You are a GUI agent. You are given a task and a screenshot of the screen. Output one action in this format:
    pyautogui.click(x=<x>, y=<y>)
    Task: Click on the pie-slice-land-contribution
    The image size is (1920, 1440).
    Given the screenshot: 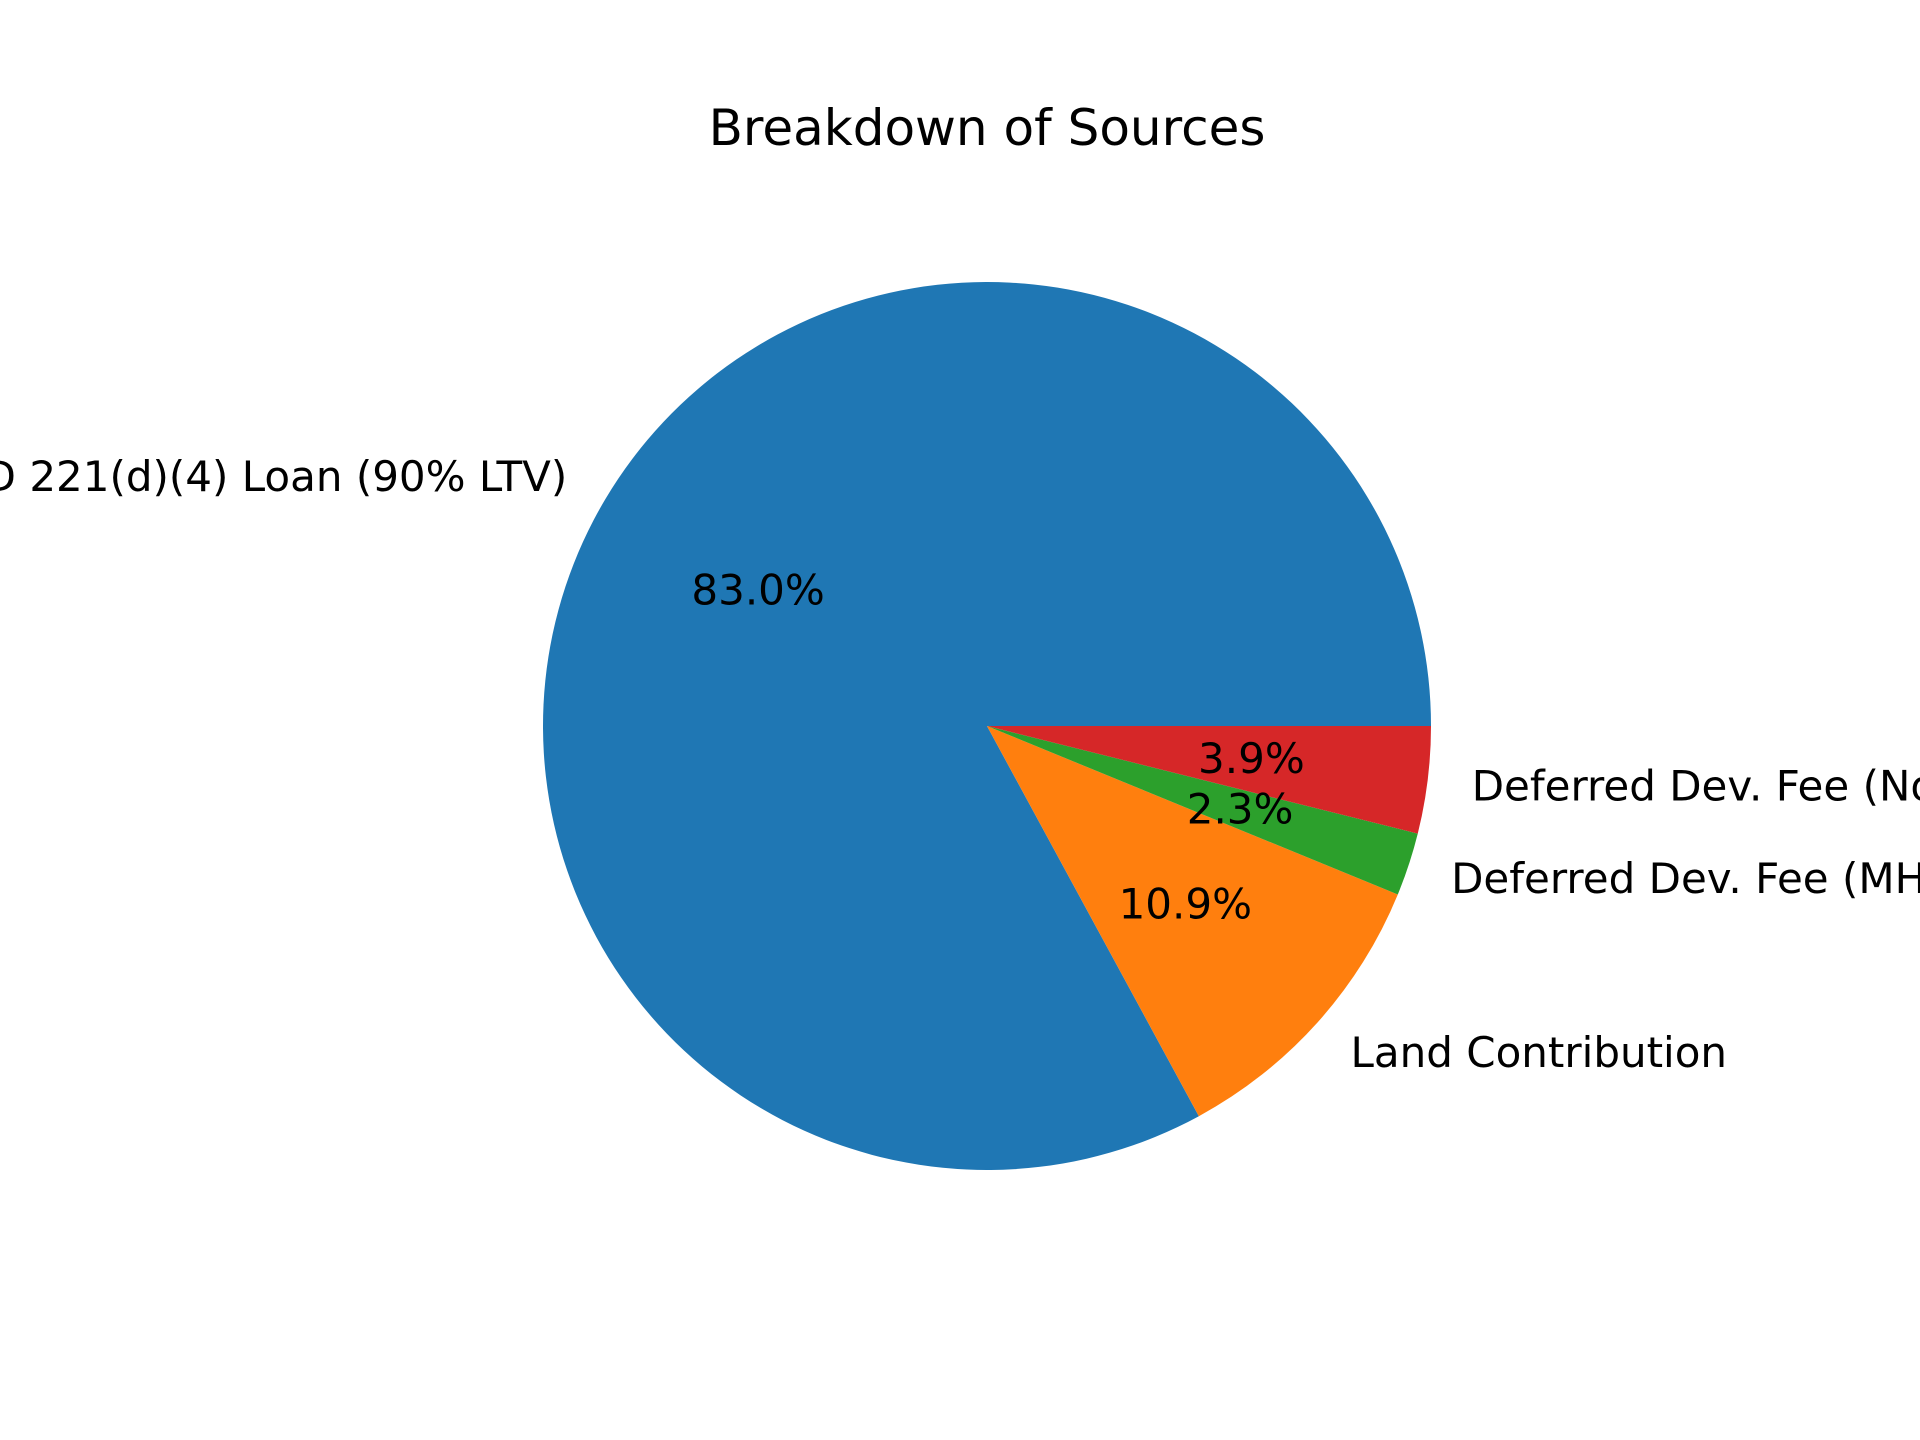 What is the action you would take?
    pyautogui.click(x=1192, y=921)
    